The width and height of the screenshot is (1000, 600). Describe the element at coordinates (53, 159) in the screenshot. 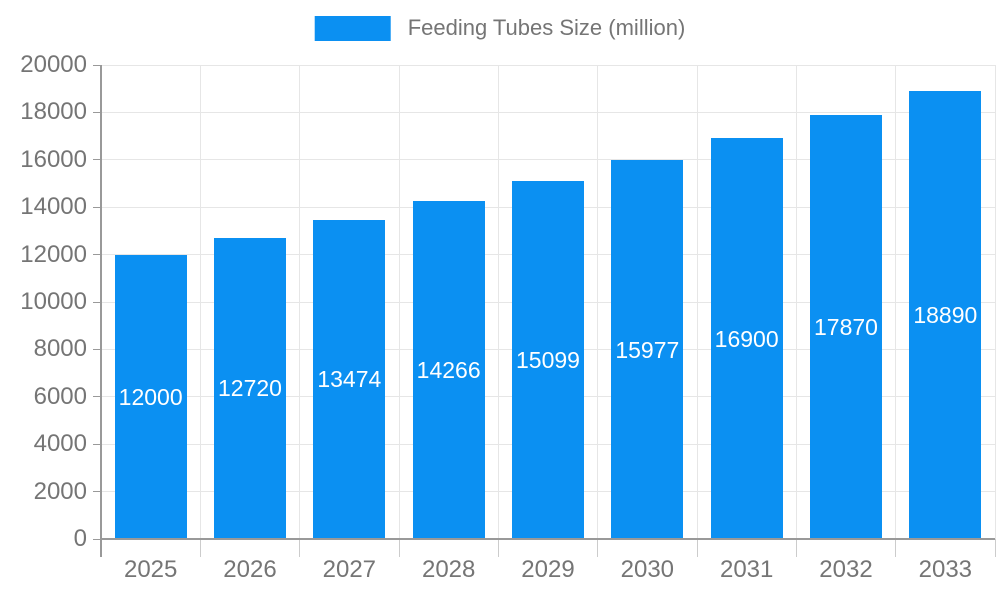

I see `y-axis-label: 16000` at that location.